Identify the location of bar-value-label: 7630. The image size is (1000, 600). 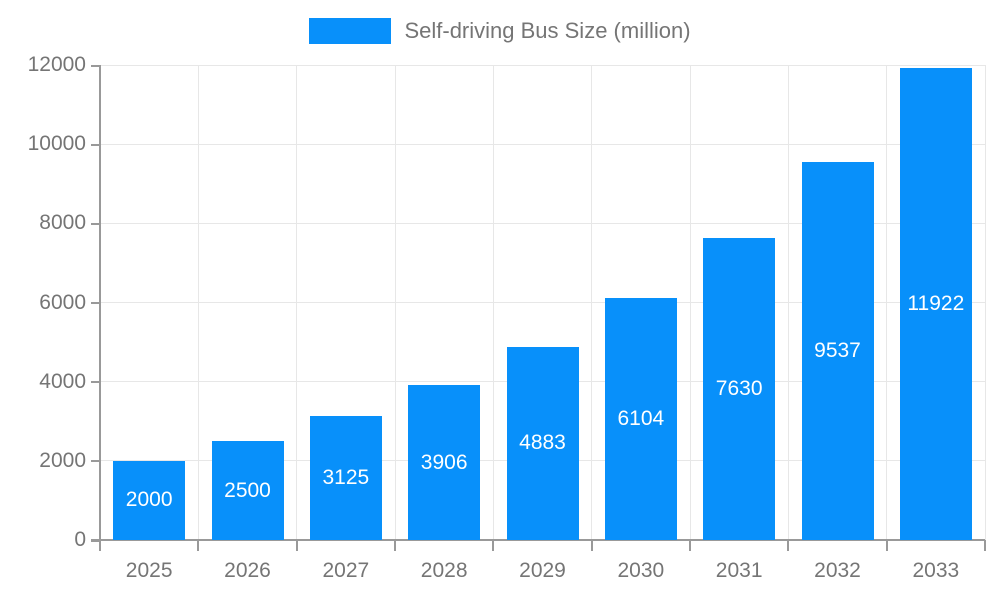
(739, 388).